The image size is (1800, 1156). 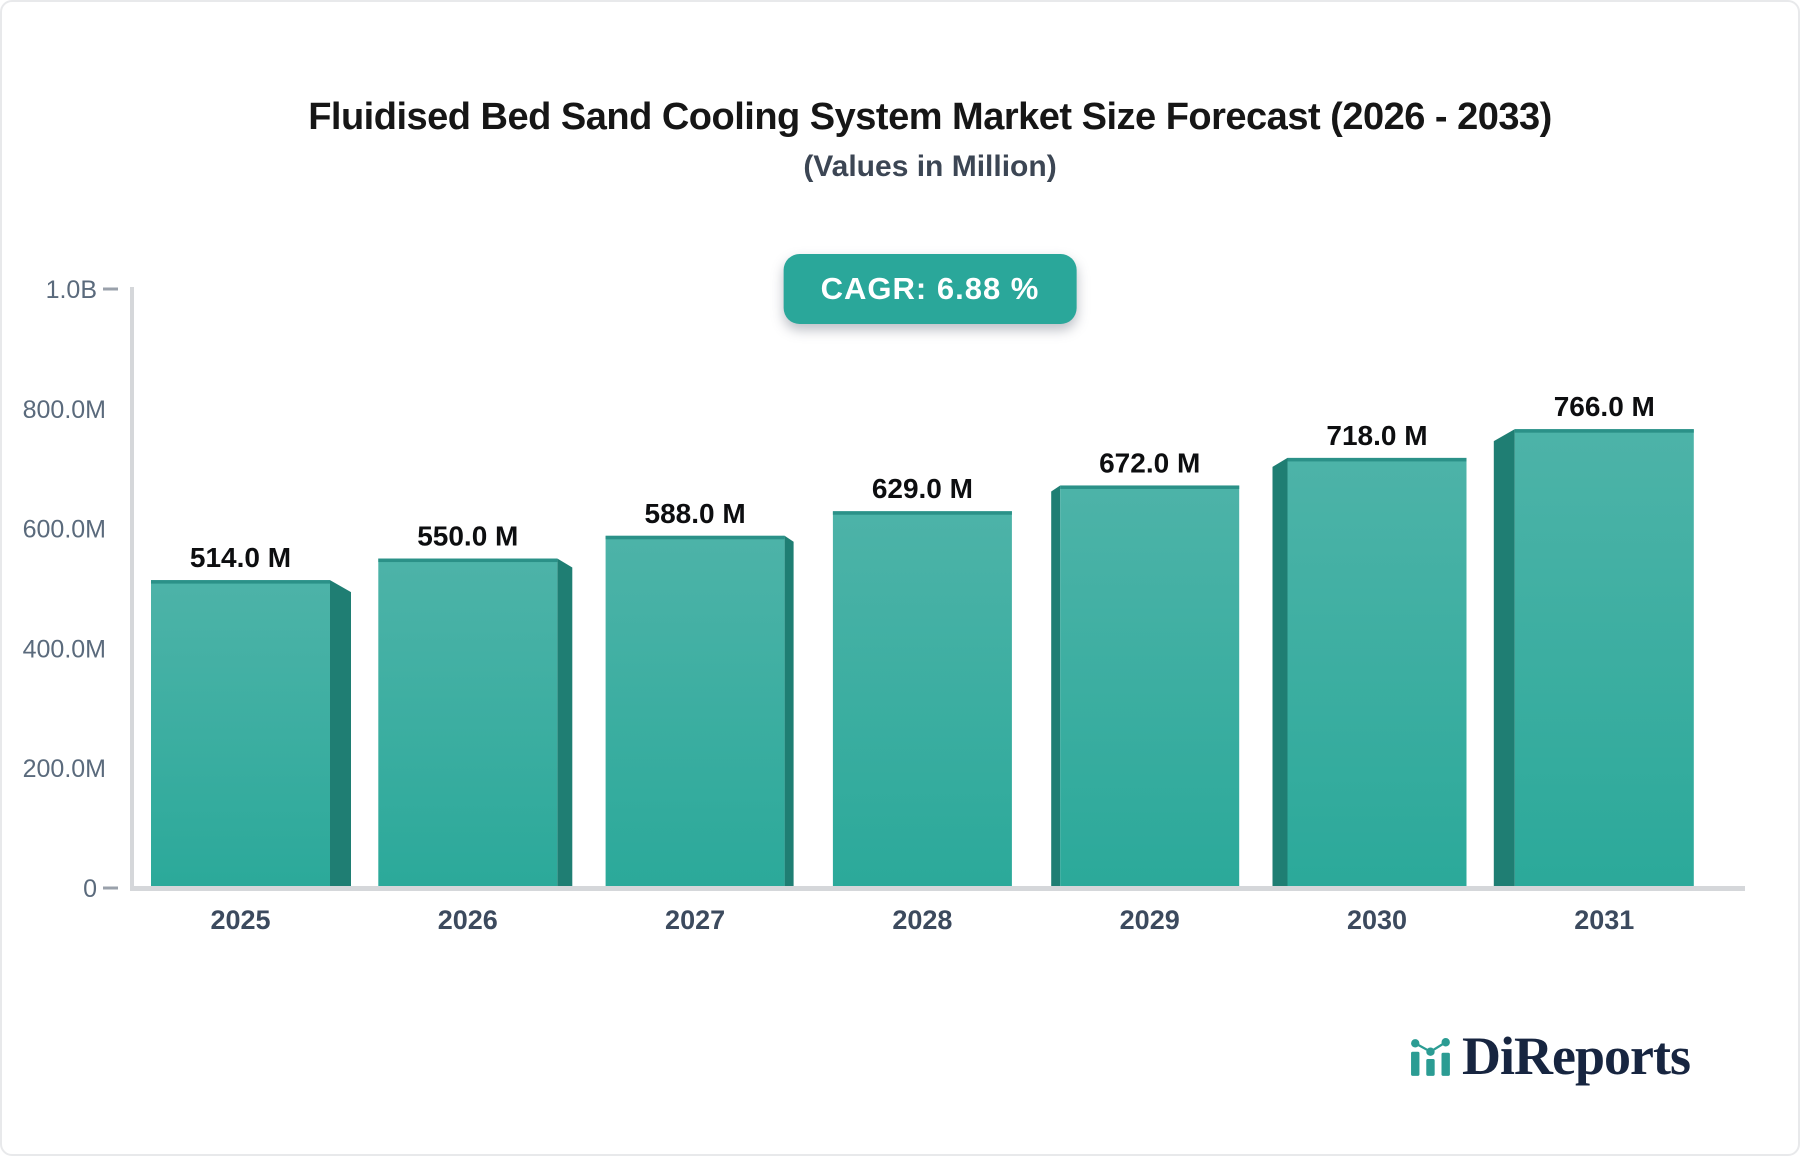 I want to click on bar-top-edge-2025, so click(x=240, y=582).